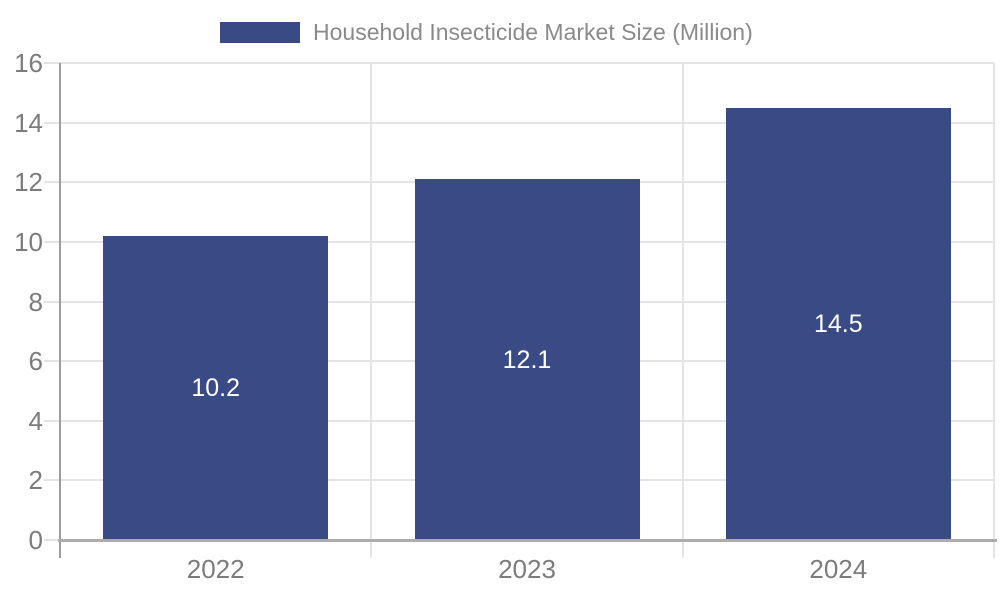  What do you see at coordinates (260, 32) in the screenshot?
I see `legend-swatch` at bounding box center [260, 32].